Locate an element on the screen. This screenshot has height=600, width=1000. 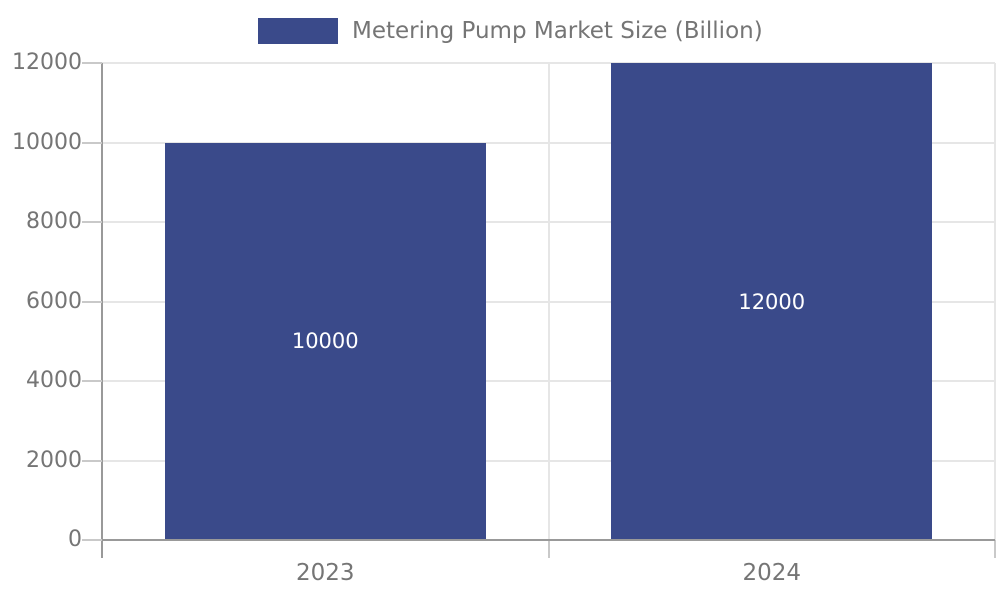
x-category-label: 2023 is located at coordinates (325, 573).